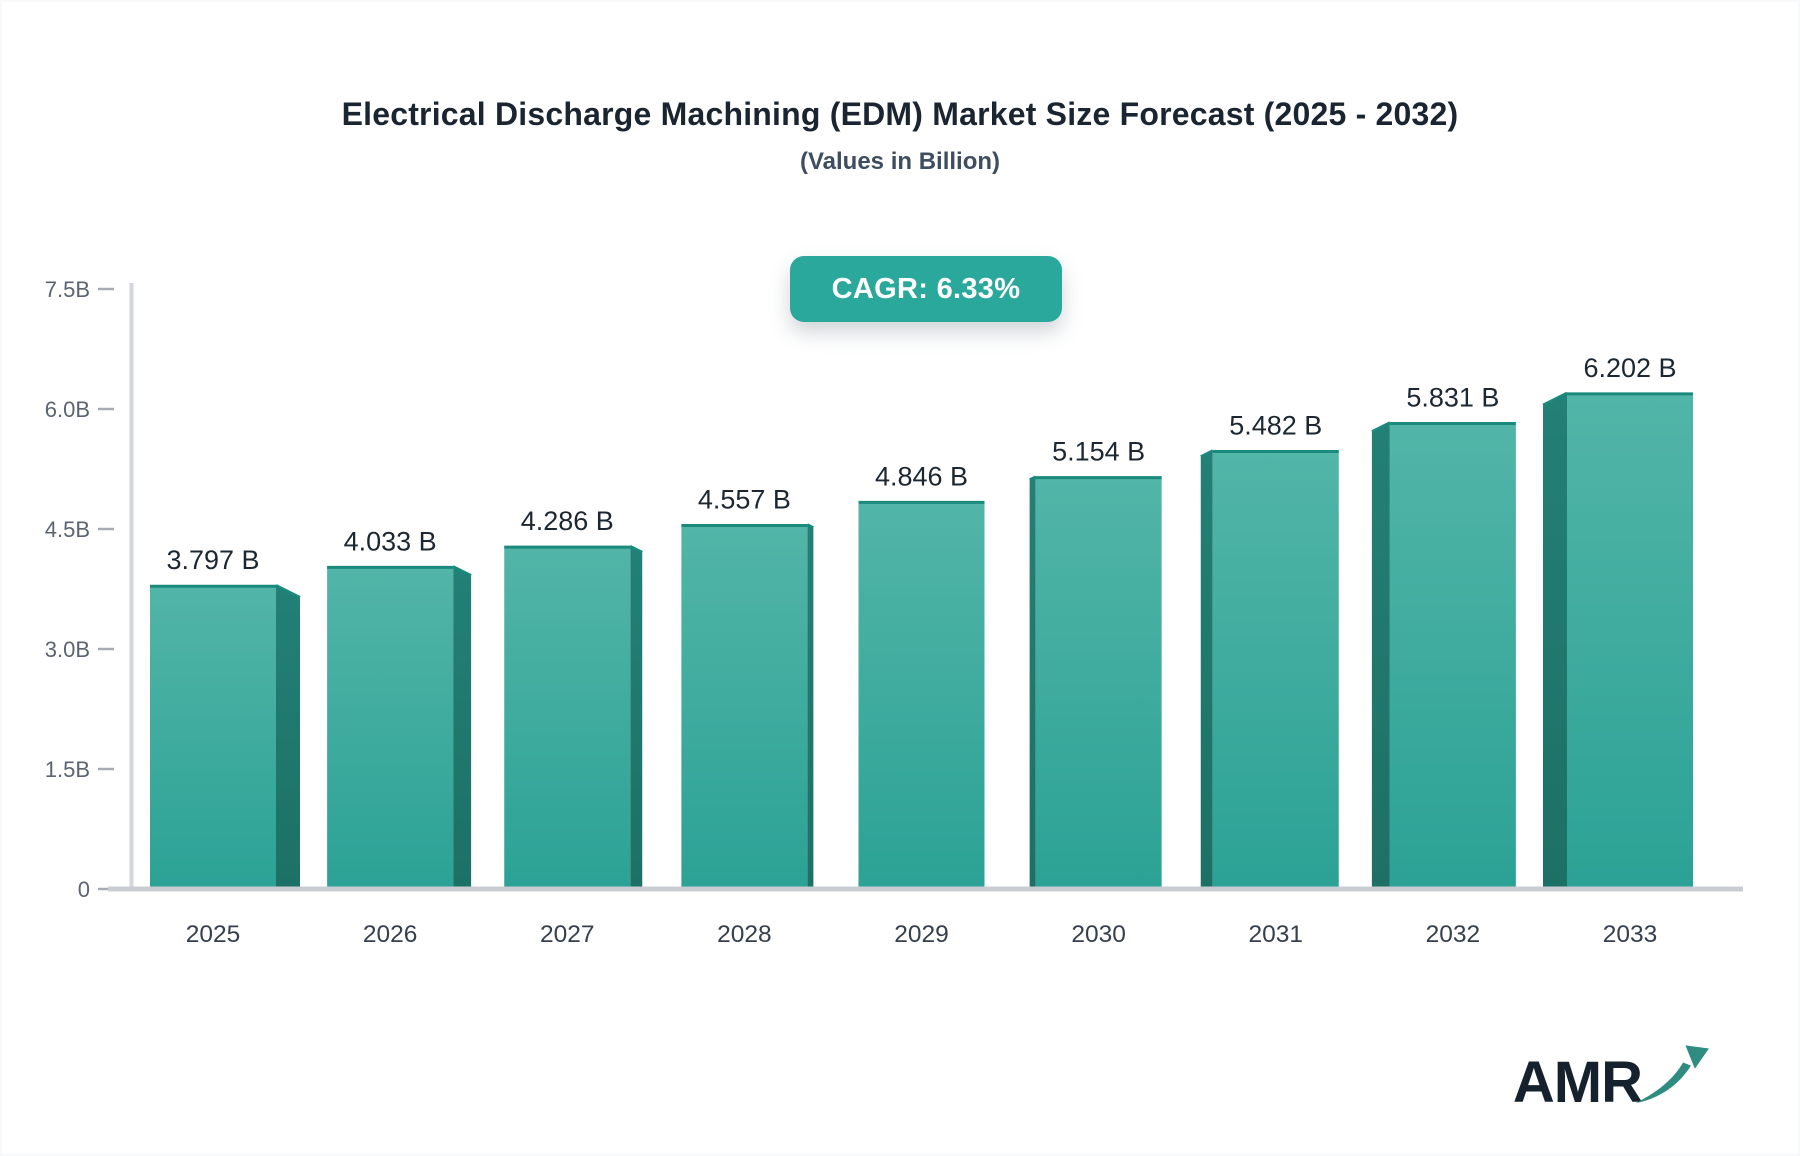  What do you see at coordinates (1453, 934) in the screenshot?
I see `x-tick-label: 2032` at bounding box center [1453, 934].